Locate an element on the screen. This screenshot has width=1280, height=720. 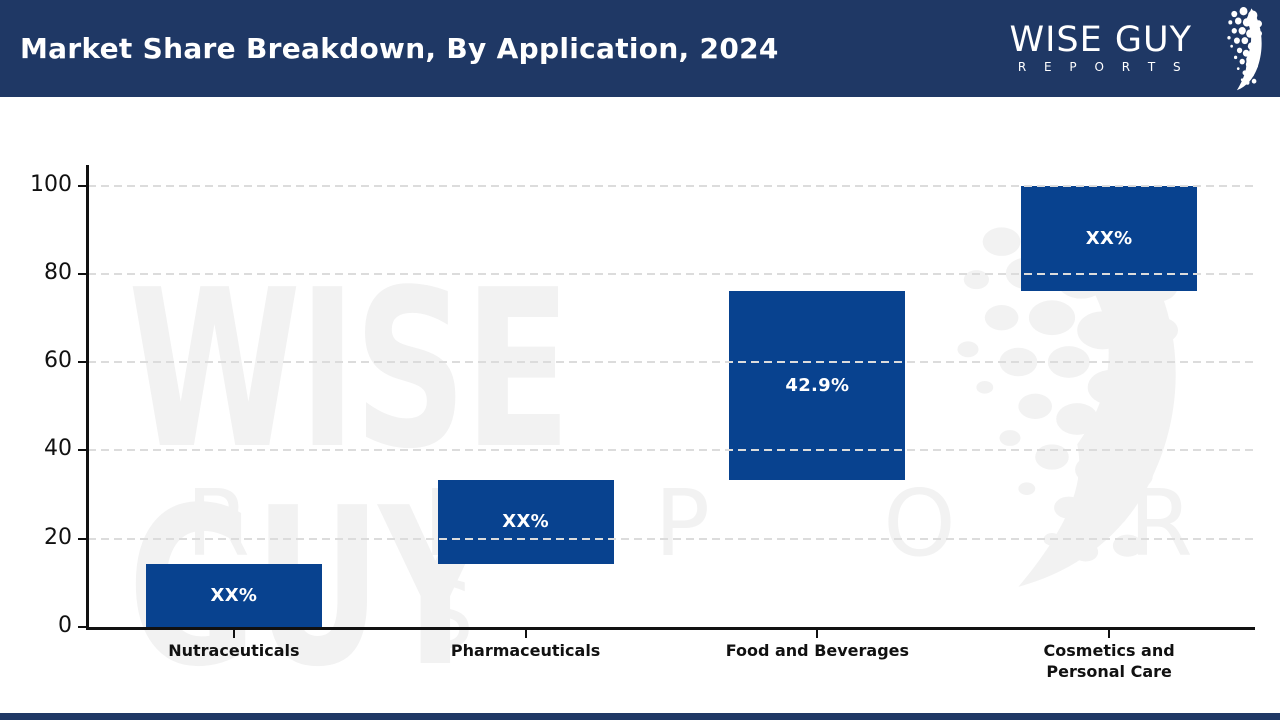
y-tick-label-0: 0 is located at coordinates (65, 625).